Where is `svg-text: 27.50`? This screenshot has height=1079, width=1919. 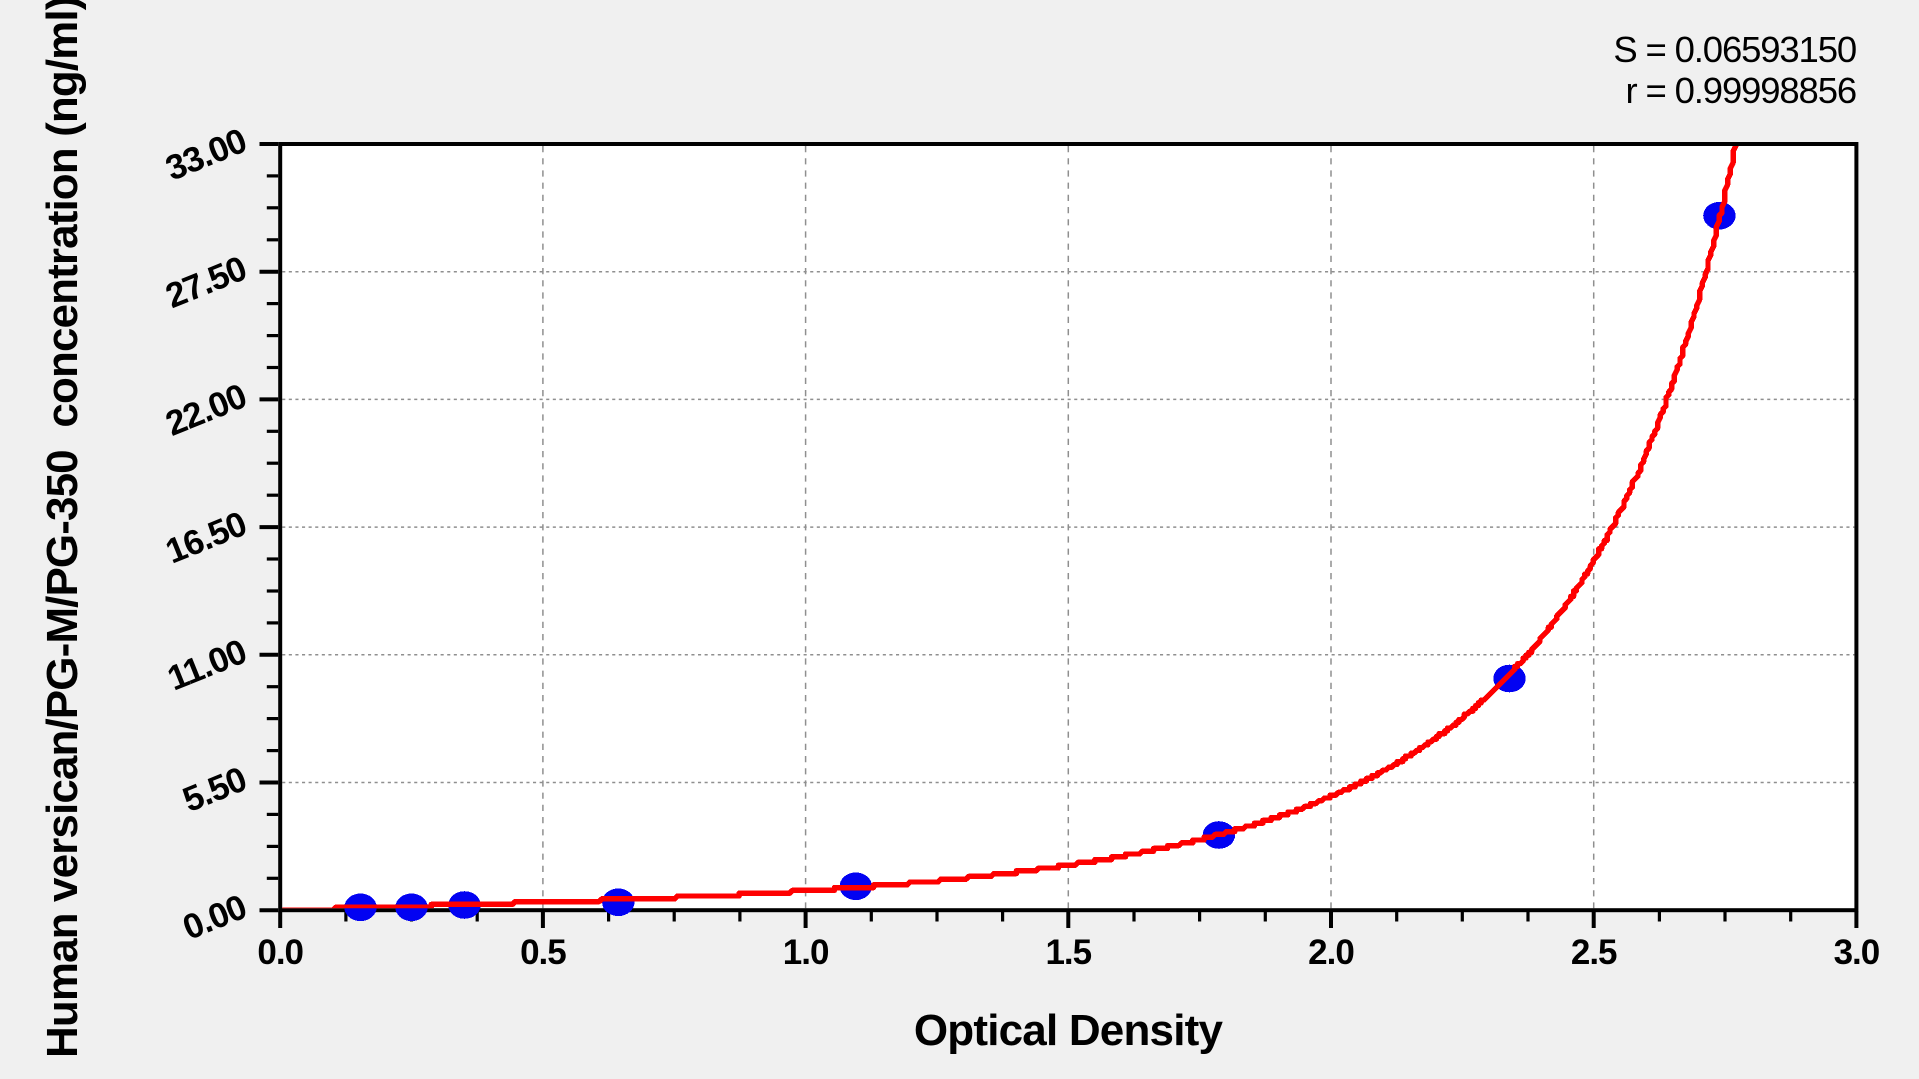
svg-text: 27.50 is located at coordinates (206, 282).